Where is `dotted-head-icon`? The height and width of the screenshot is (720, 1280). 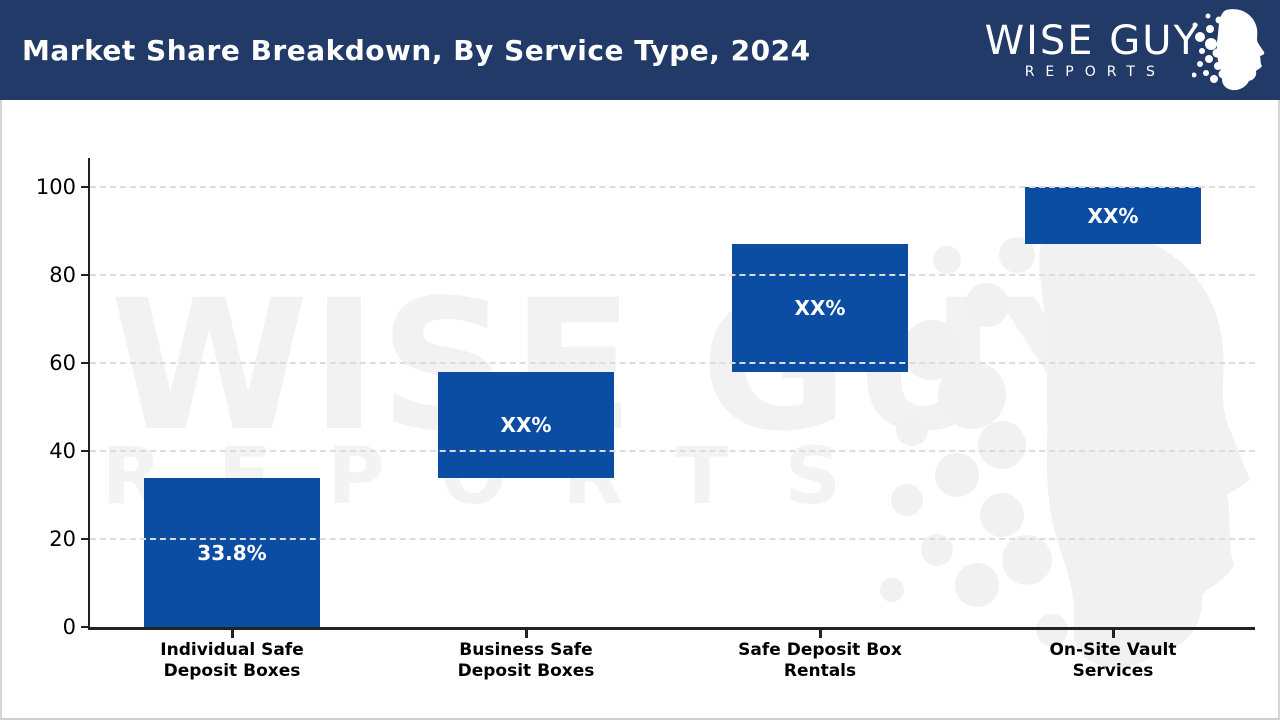
dotted-head-icon is located at coordinates (1228, 50).